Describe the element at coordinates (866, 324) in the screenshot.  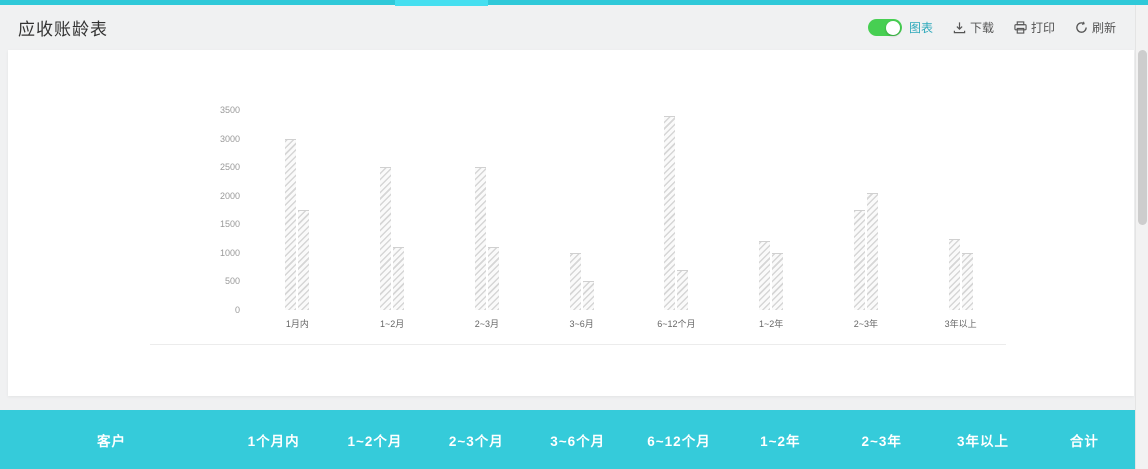
I see `x-axis-category-label: 2~3年` at that location.